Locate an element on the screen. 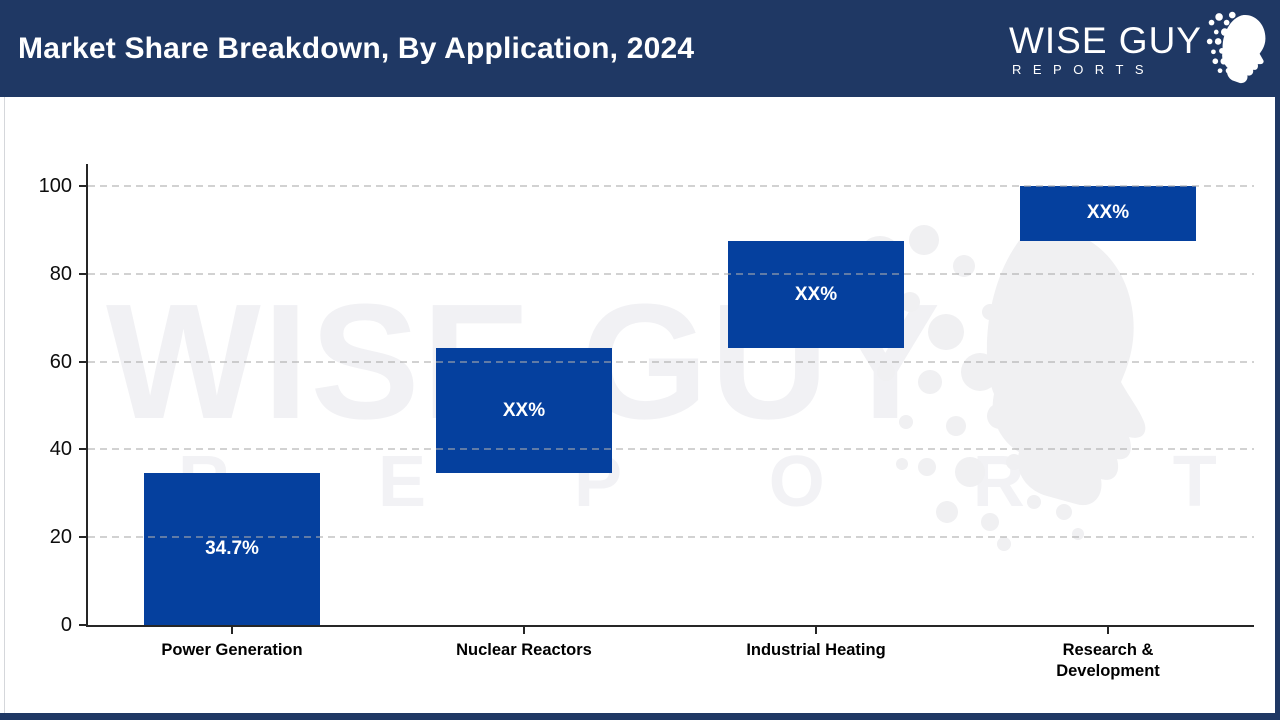 Image resolution: width=1280 pixels, height=720 pixels. y-tick-label: 40 is located at coordinates (60, 449).